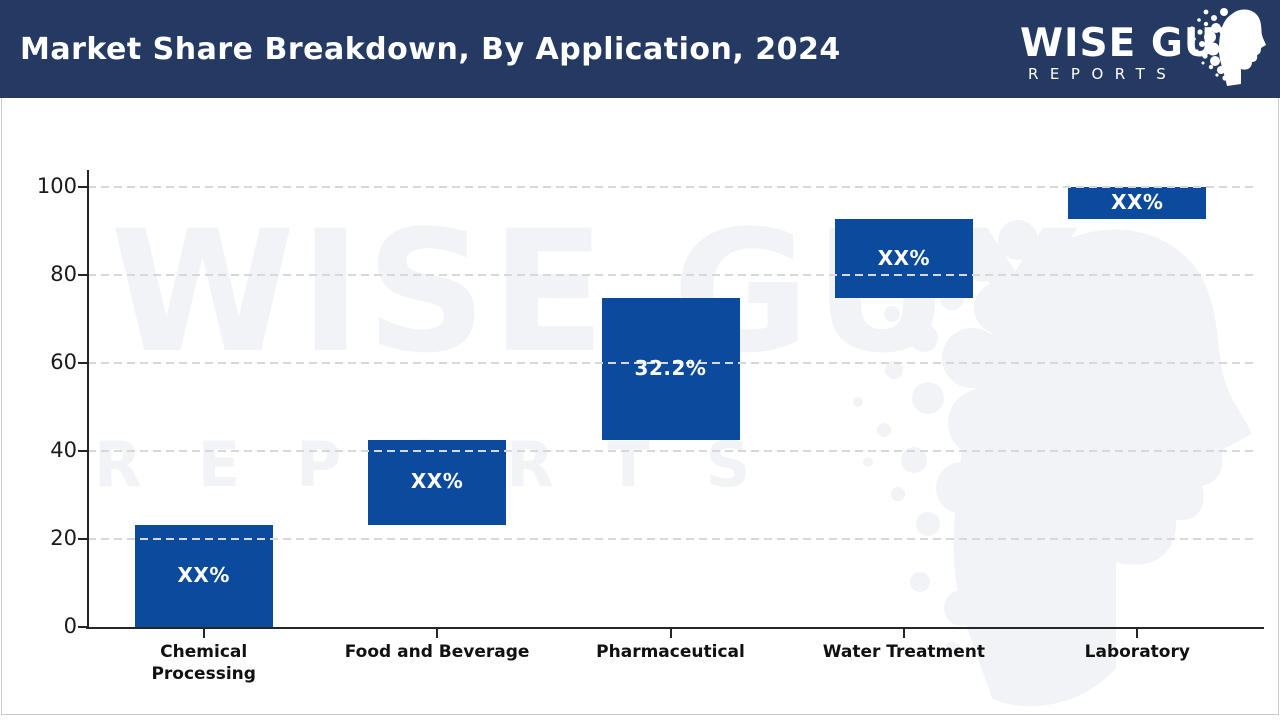 This screenshot has height=720, width=1280. What do you see at coordinates (63, 450) in the screenshot?
I see `y-tick-label-40: 40` at bounding box center [63, 450].